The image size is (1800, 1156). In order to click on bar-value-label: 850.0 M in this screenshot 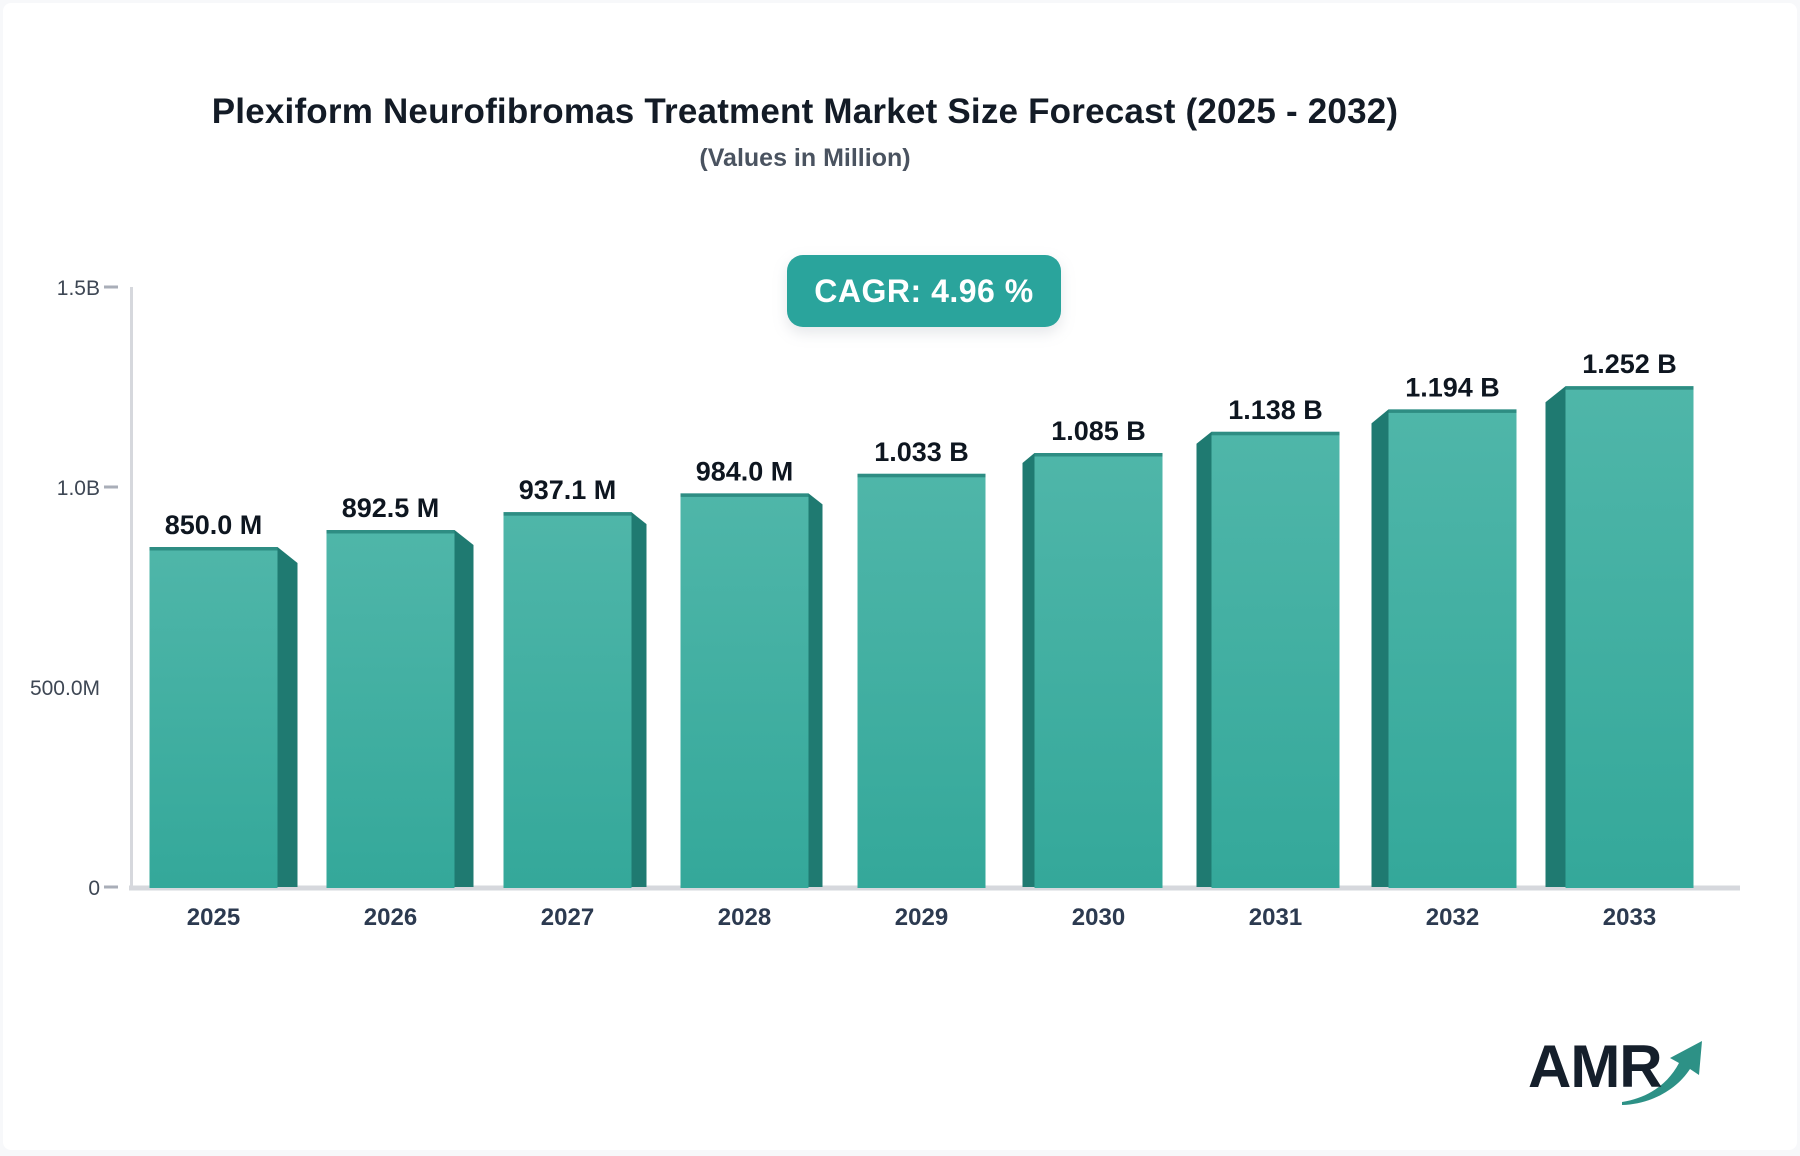, I will do `click(214, 525)`.